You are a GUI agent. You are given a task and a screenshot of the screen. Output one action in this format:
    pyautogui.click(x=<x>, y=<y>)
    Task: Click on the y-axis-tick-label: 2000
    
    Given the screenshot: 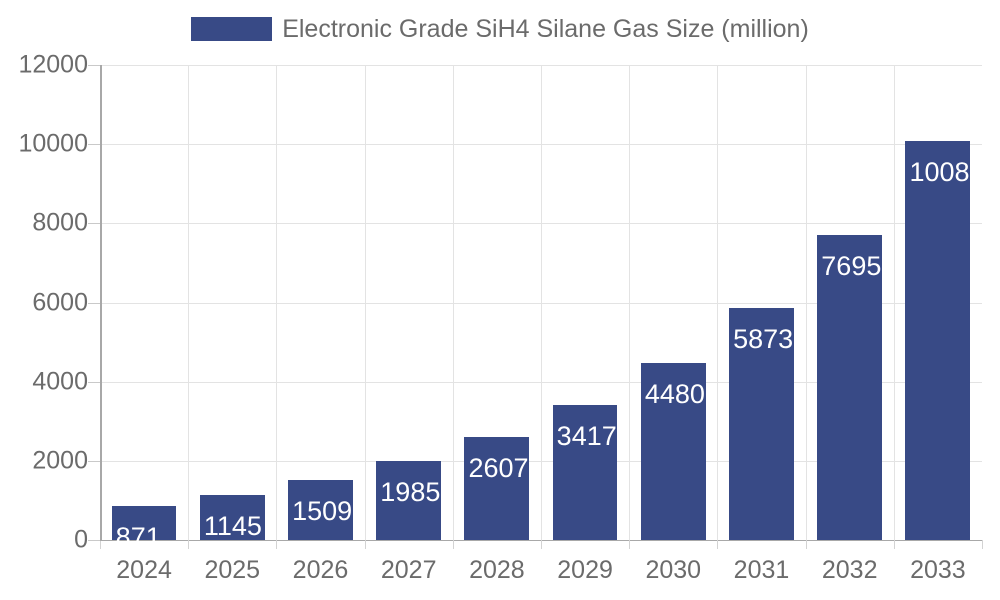 What is the action you would take?
    pyautogui.click(x=60, y=460)
    